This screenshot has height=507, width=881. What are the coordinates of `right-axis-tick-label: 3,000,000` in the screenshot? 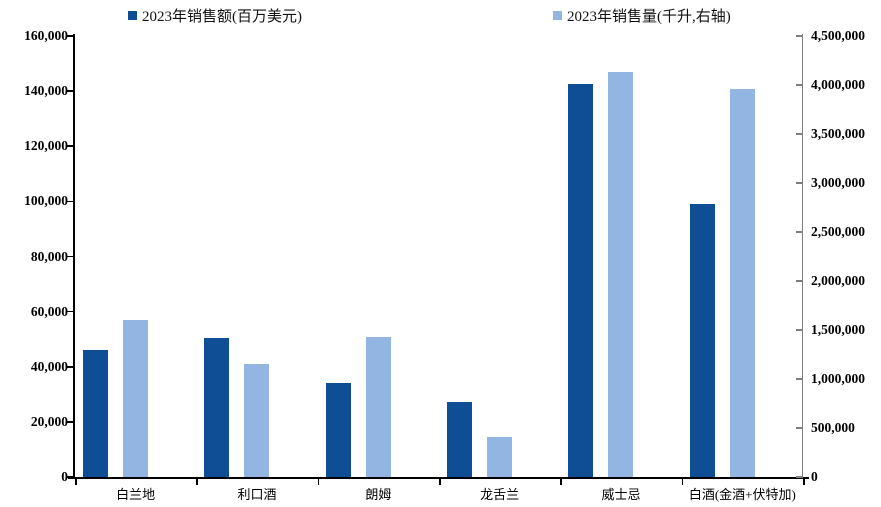 It's located at (838, 182).